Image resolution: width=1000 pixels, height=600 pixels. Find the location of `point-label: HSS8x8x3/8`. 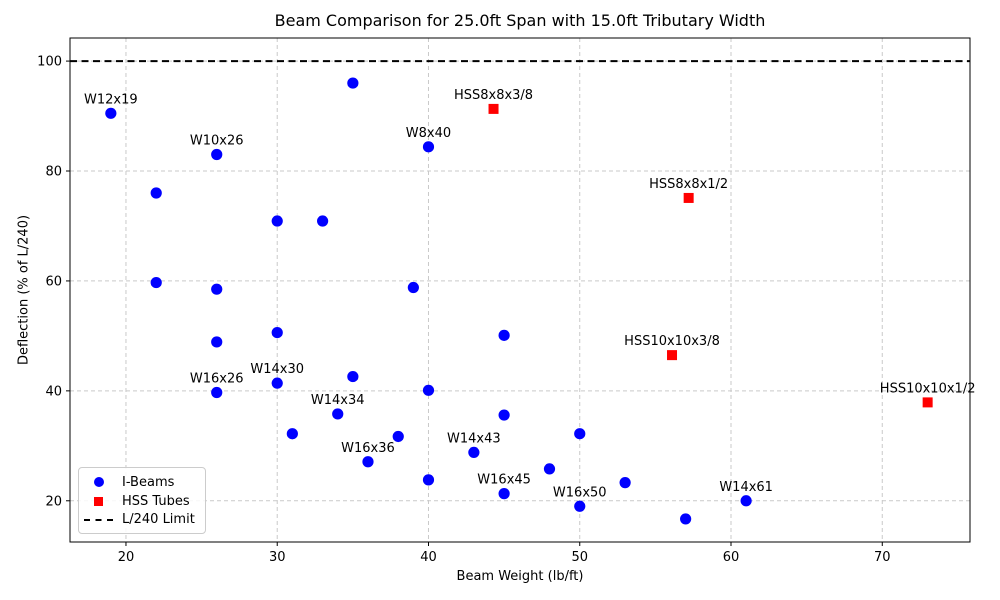

point-label: HSS8x8x3/8 is located at coordinates (493, 95).